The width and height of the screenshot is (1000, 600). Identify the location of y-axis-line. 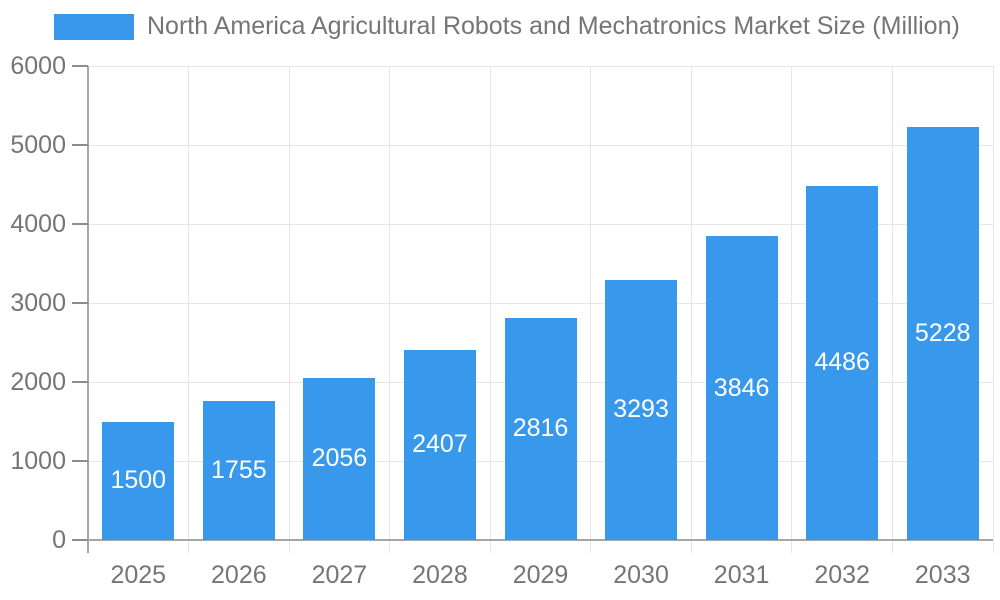
(88, 309).